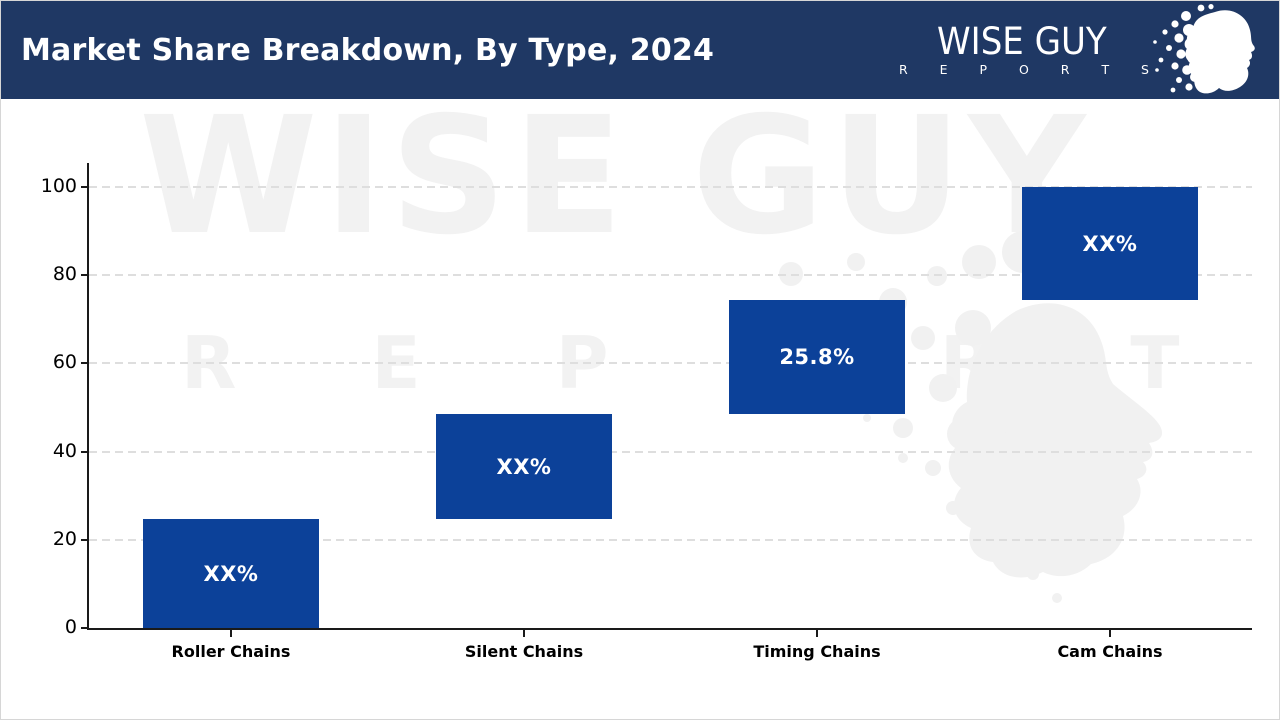  I want to click on x-axis-label-cam-chains: Cam Chains, so click(1110, 651).